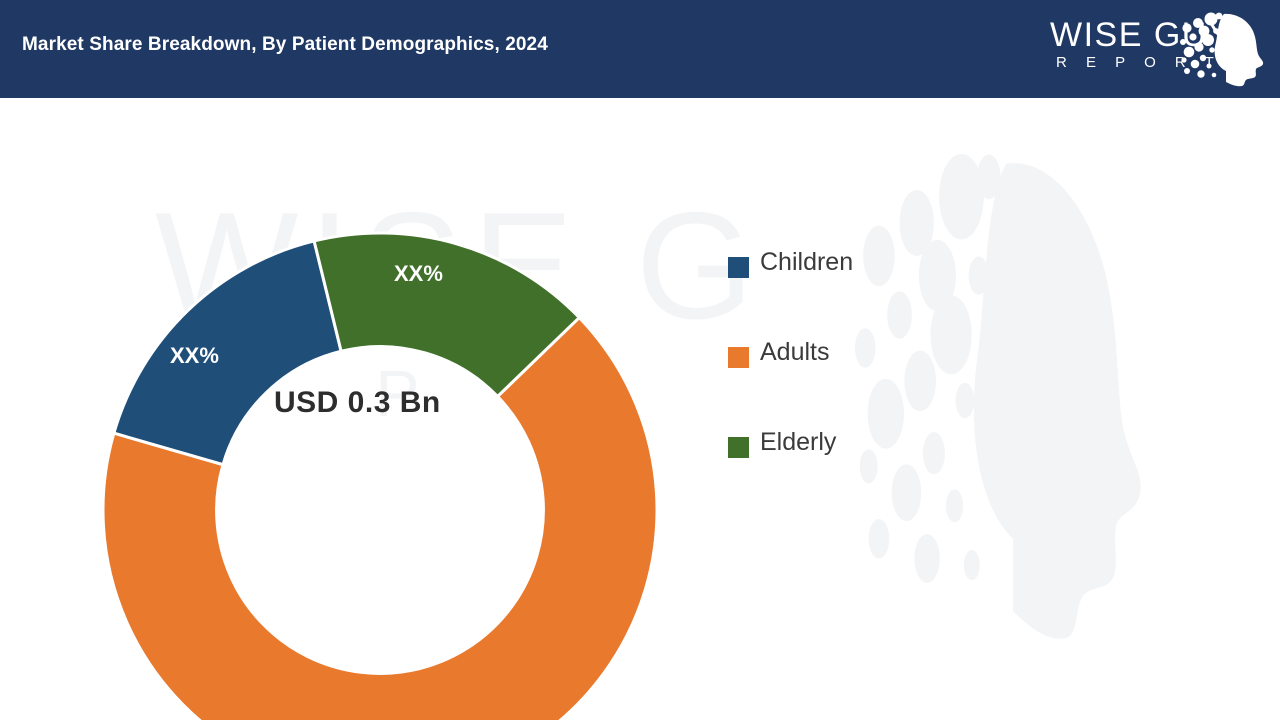  I want to click on donut-center-value: USD 0.3 Bn, so click(357, 402).